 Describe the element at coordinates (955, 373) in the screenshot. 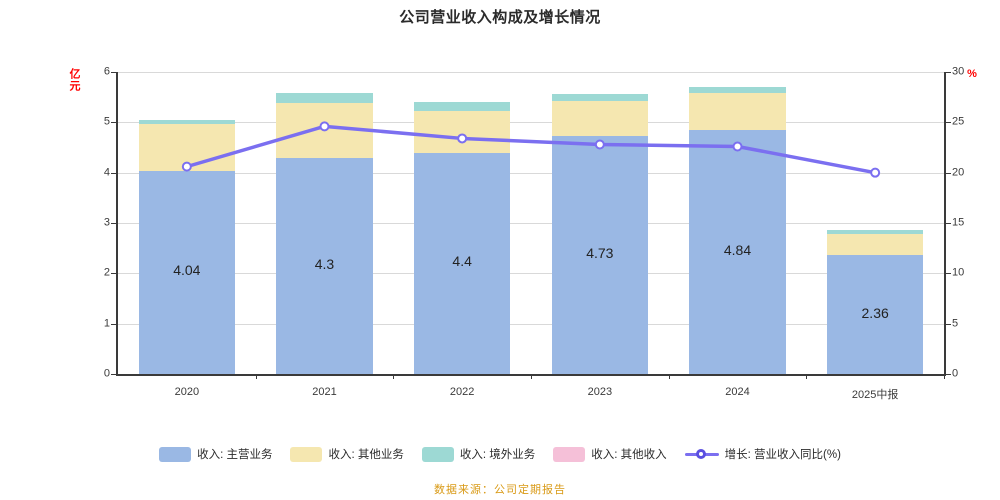

I see `right-tick-label: 0` at that location.